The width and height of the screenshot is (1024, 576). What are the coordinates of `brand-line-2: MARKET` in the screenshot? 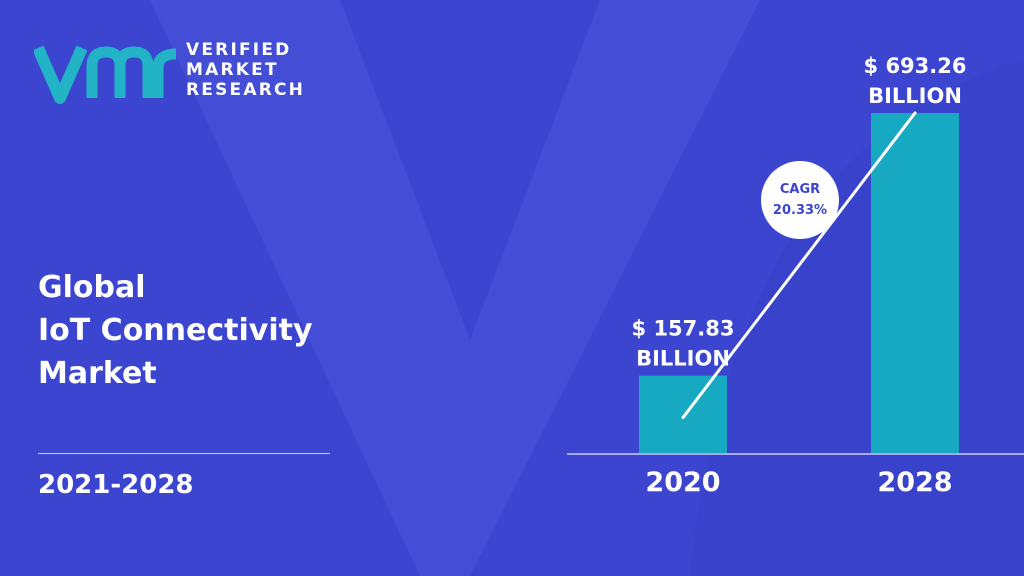 It's located at (232, 70).